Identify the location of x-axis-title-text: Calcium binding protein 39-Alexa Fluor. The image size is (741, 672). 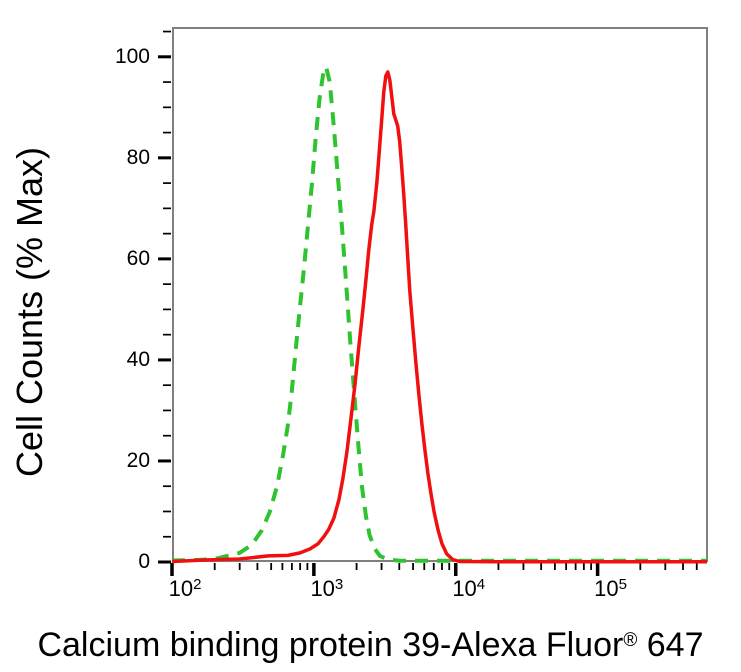
(330, 645).